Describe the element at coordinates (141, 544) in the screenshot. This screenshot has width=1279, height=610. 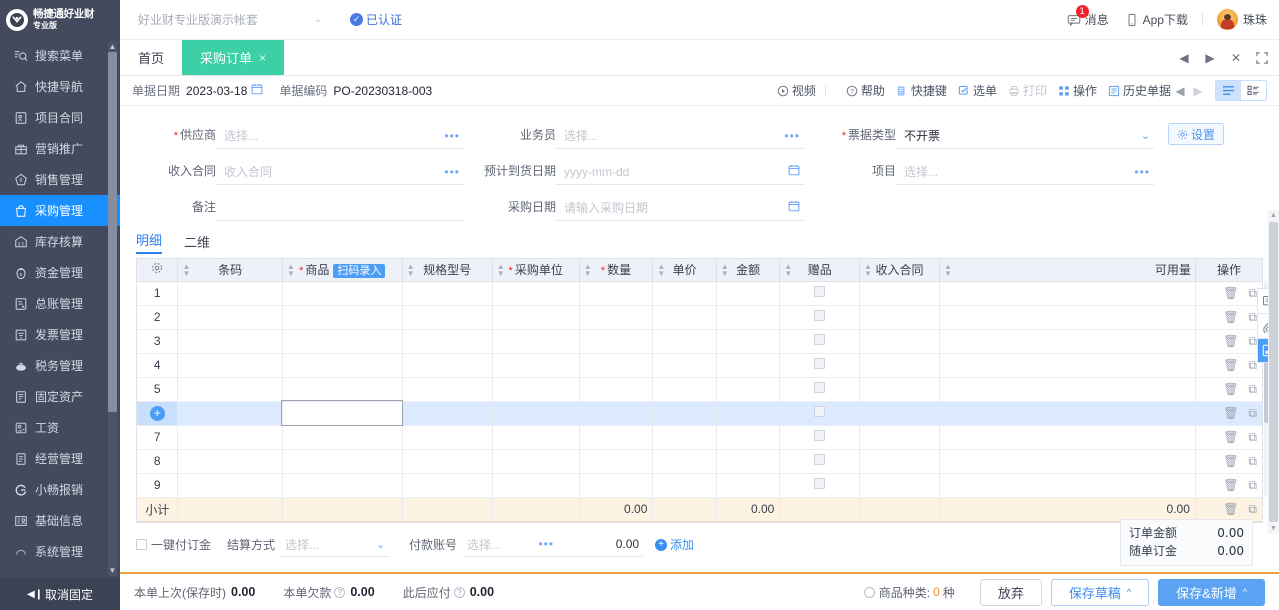
I see `prepay-checkbox` at that location.